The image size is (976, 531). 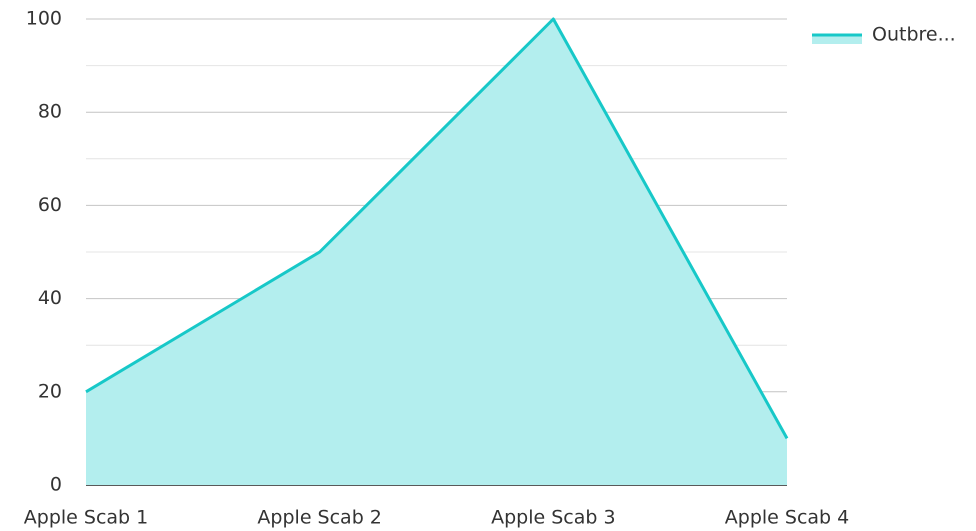 What do you see at coordinates (50, 391) in the screenshot?
I see `y-tick-label: 20` at bounding box center [50, 391].